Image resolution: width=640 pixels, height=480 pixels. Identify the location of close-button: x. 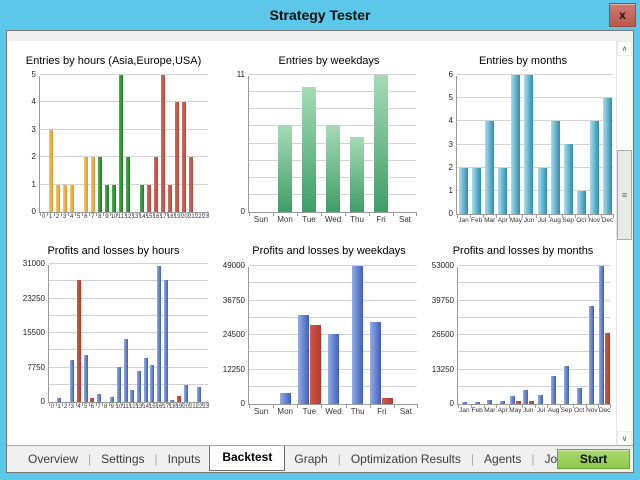
(622, 15).